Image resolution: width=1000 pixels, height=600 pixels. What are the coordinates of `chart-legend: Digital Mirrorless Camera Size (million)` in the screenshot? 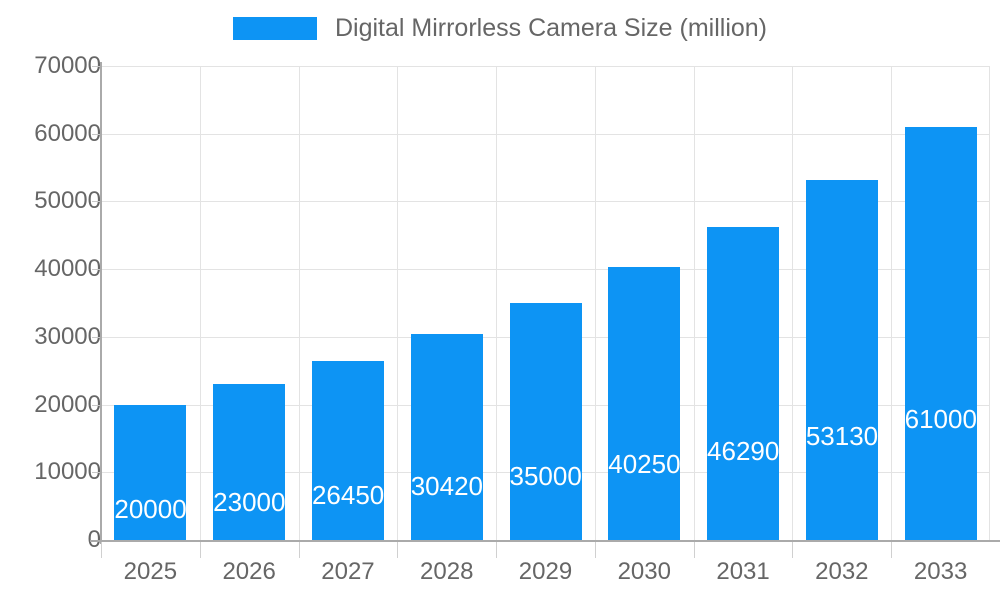 It's located at (500, 28).